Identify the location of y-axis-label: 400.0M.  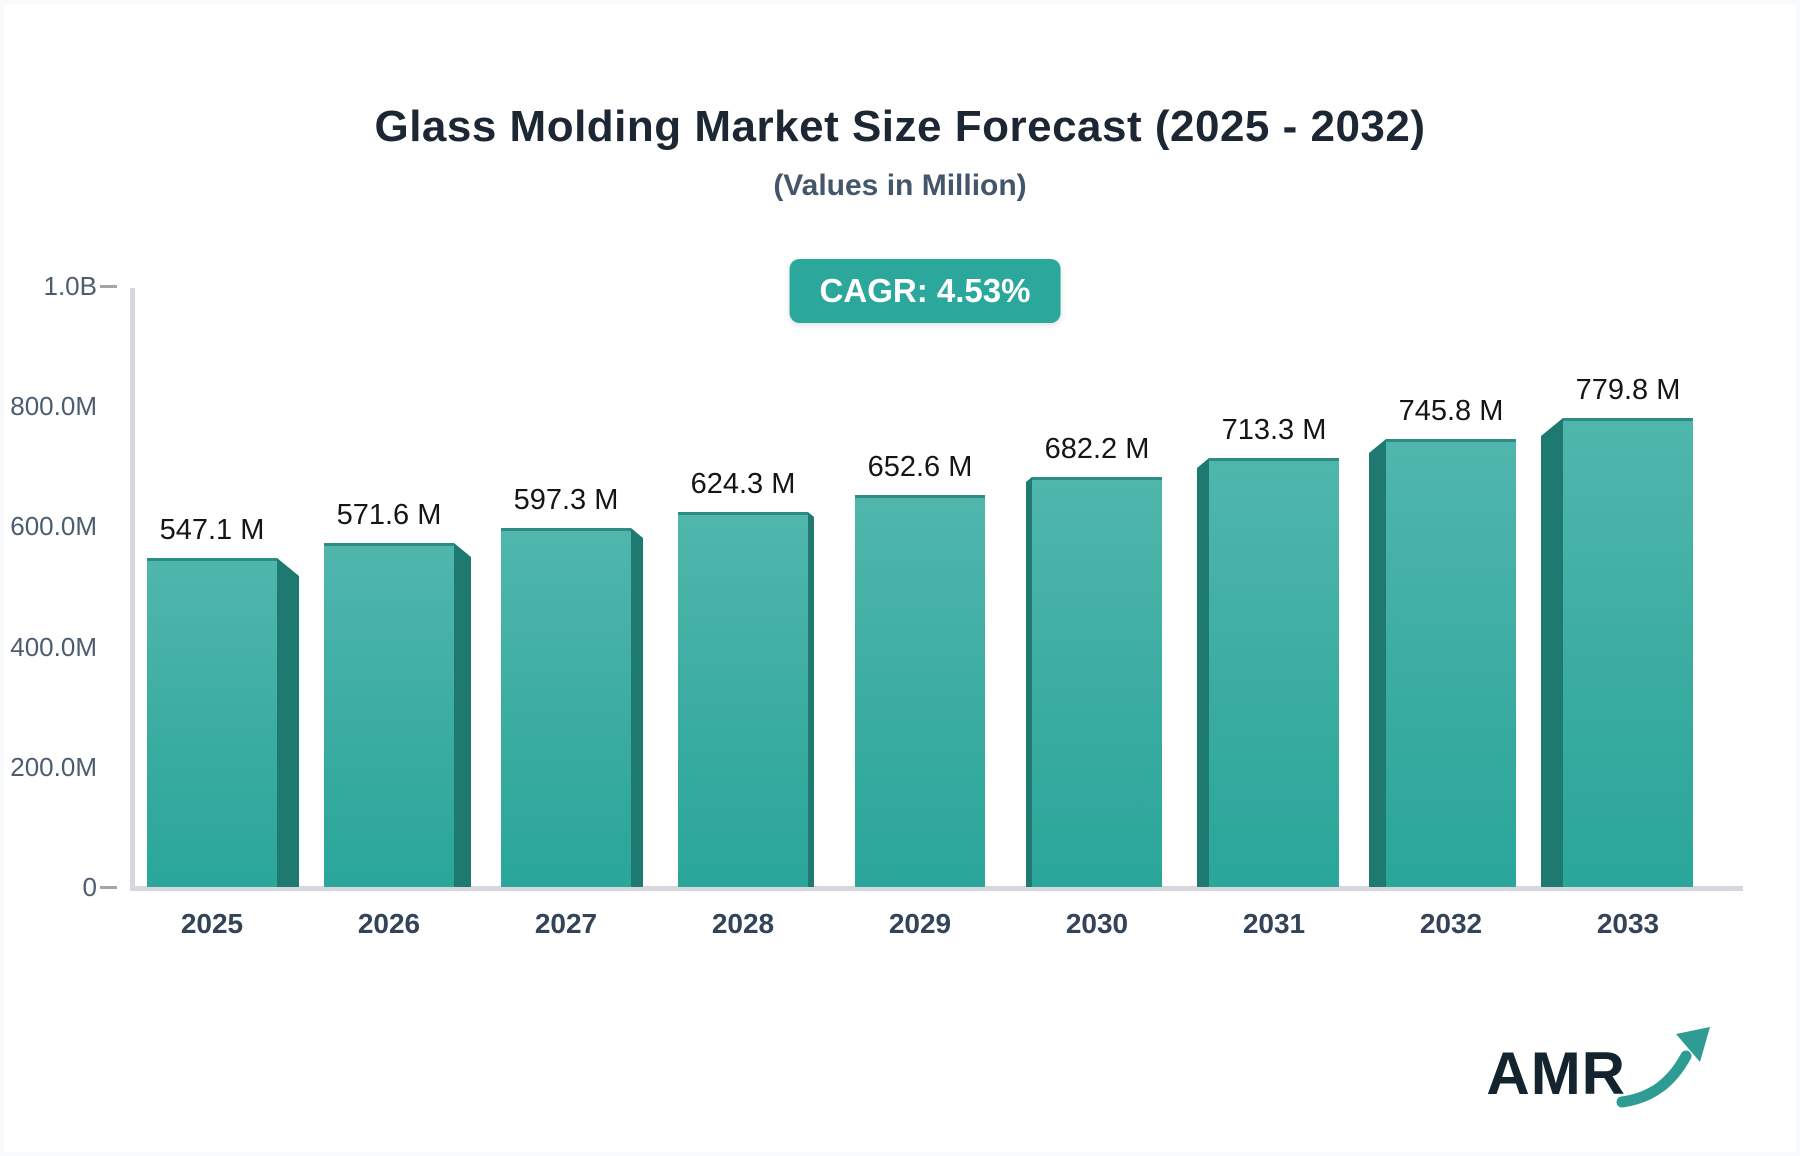
(53, 647).